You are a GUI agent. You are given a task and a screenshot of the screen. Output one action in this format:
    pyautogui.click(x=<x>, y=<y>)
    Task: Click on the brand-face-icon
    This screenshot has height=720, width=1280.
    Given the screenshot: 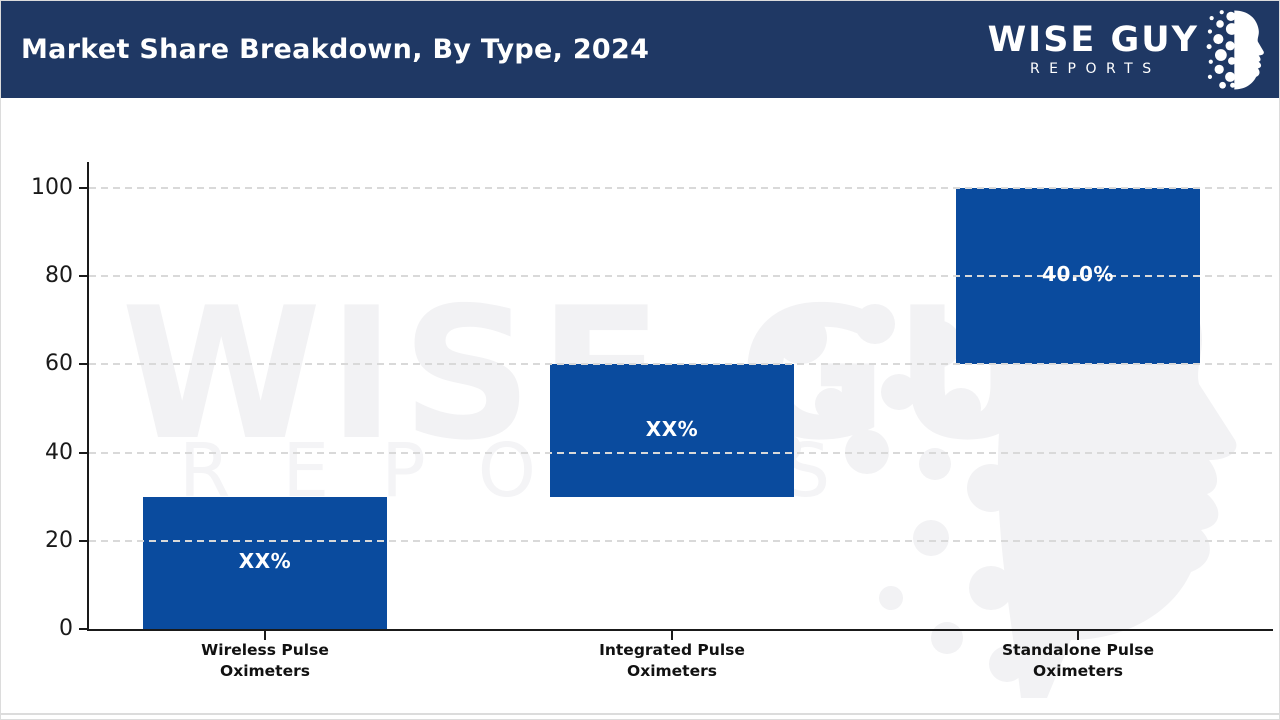 What is the action you would take?
    pyautogui.click(x=1235, y=49)
    